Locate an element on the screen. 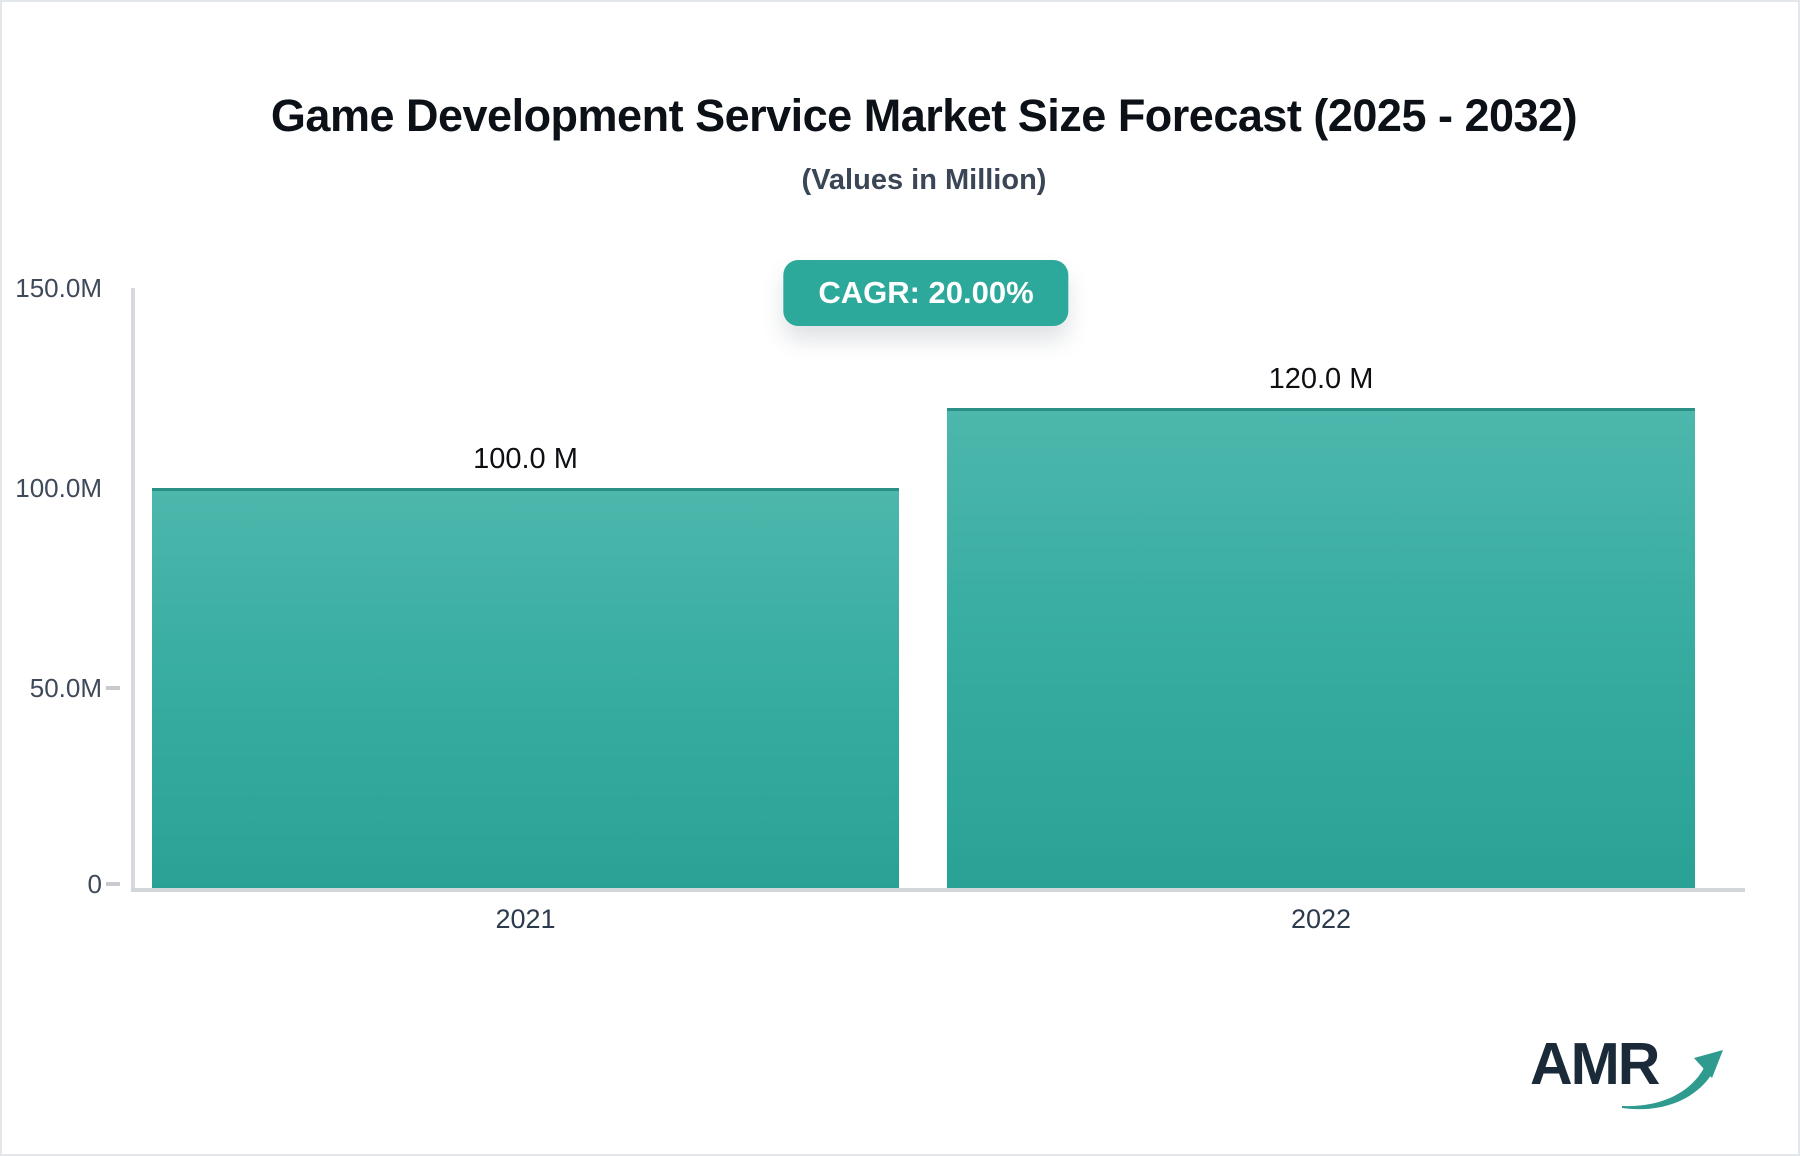 This screenshot has width=1800, height=1156. trend-up-arrow-icon is located at coordinates (1672, 1080).